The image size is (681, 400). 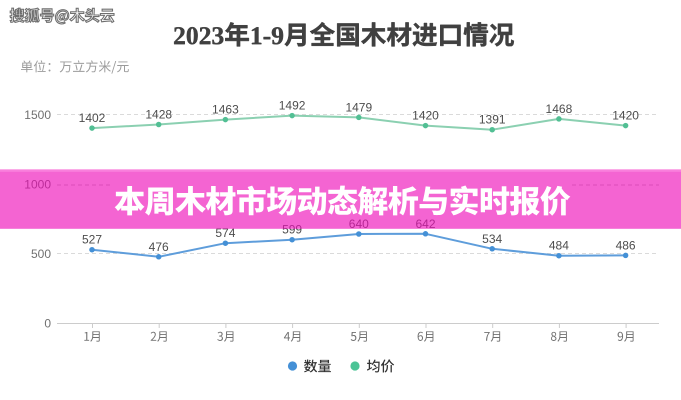 I want to click on svg-text: 534, so click(x=492, y=239).